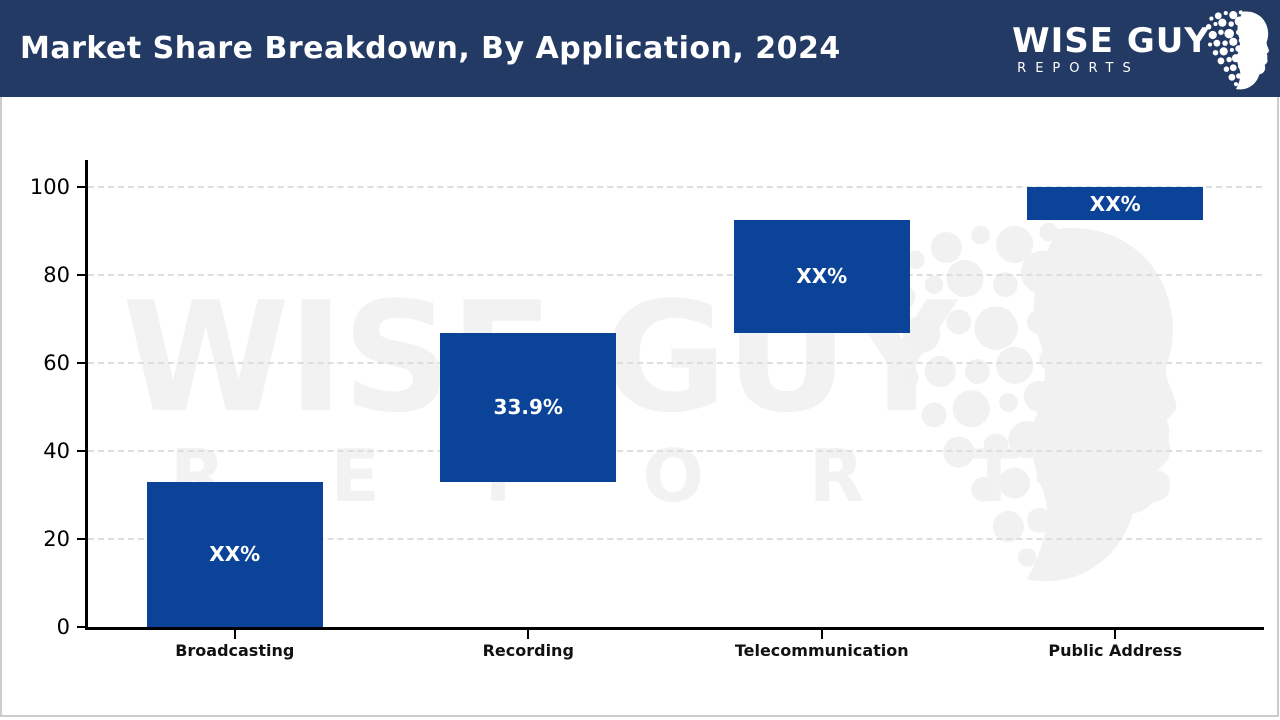 The width and height of the screenshot is (1280, 720). What do you see at coordinates (49, 187) in the screenshot?
I see `y-tick-label: 100` at bounding box center [49, 187].